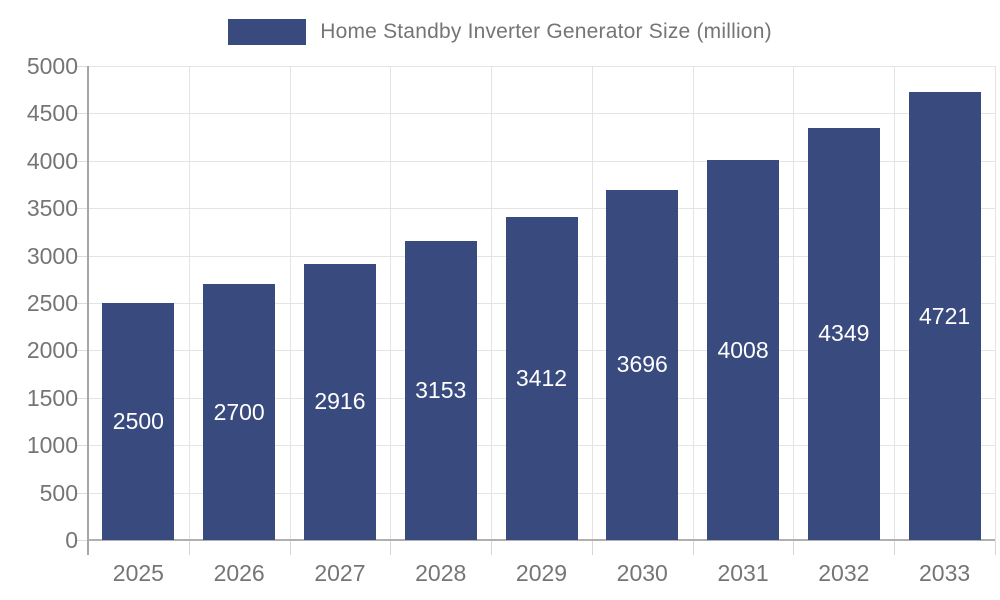  I want to click on bar-value-label: 3412, so click(541, 377).